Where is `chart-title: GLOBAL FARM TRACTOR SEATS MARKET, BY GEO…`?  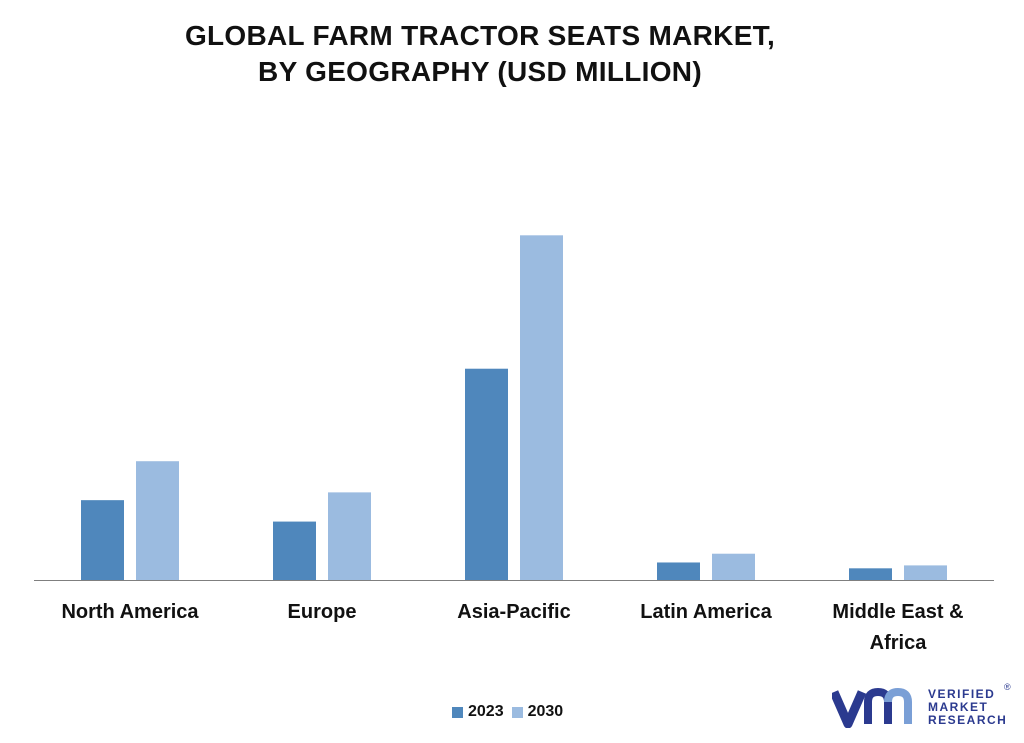
chart-title: GLOBAL FARM TRACTOR SEATS MARKET, BY GEO… is located at coordinates (480, 54).